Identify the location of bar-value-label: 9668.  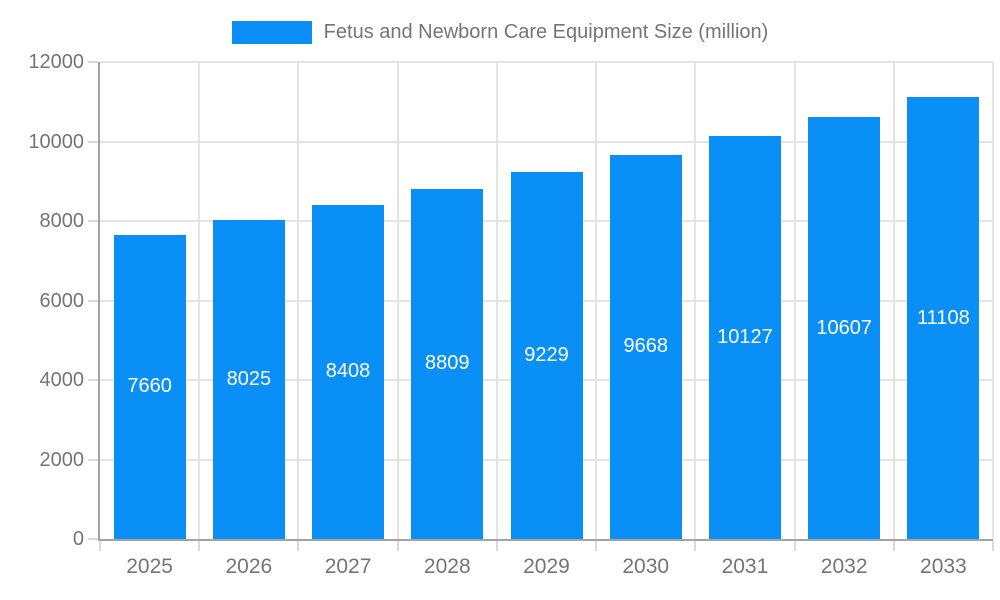
(645, 346).